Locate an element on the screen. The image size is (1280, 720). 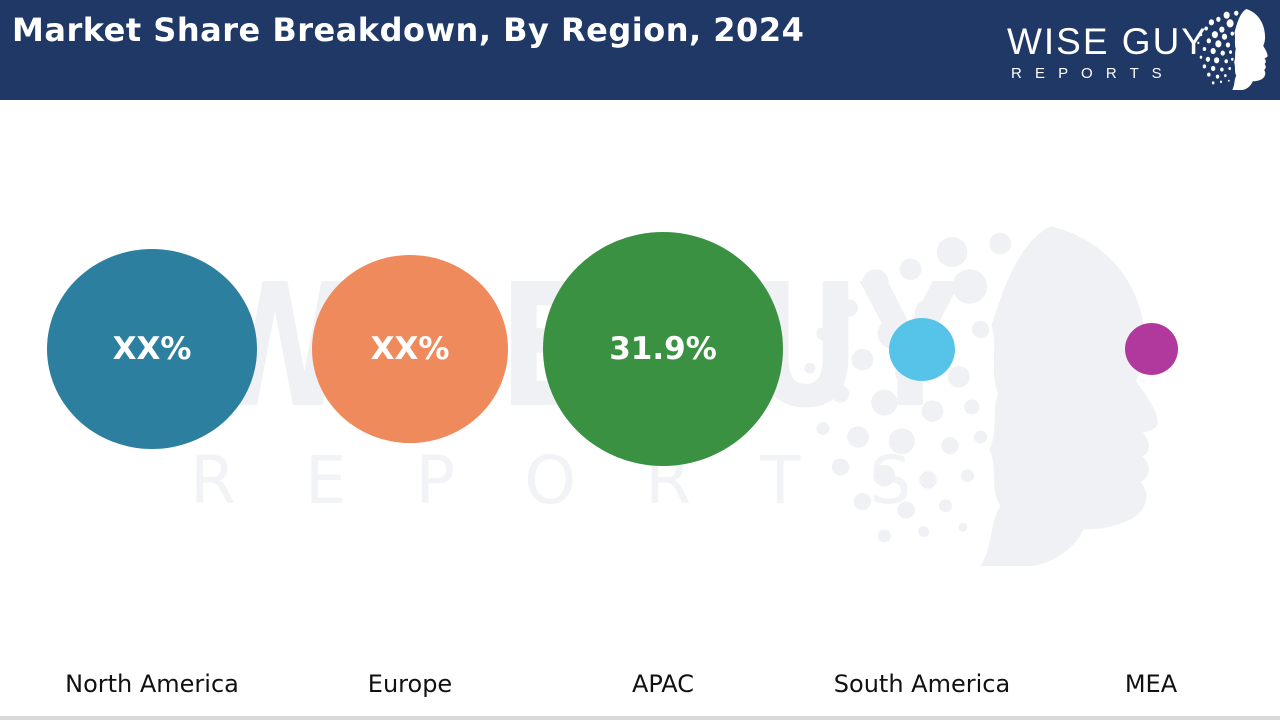
bubble-mea is located at coordinates (1151, 349).